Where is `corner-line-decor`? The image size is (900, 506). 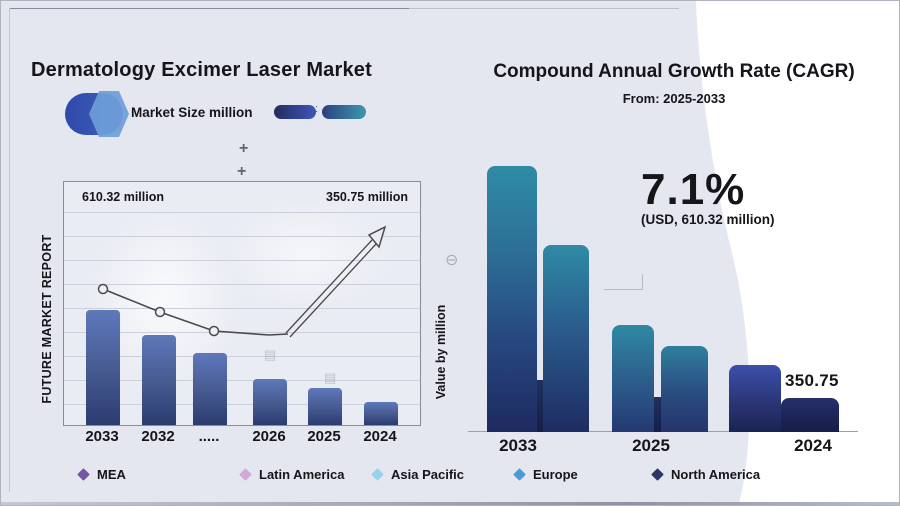 corner-line-decor is located at coordinates (623, 282).